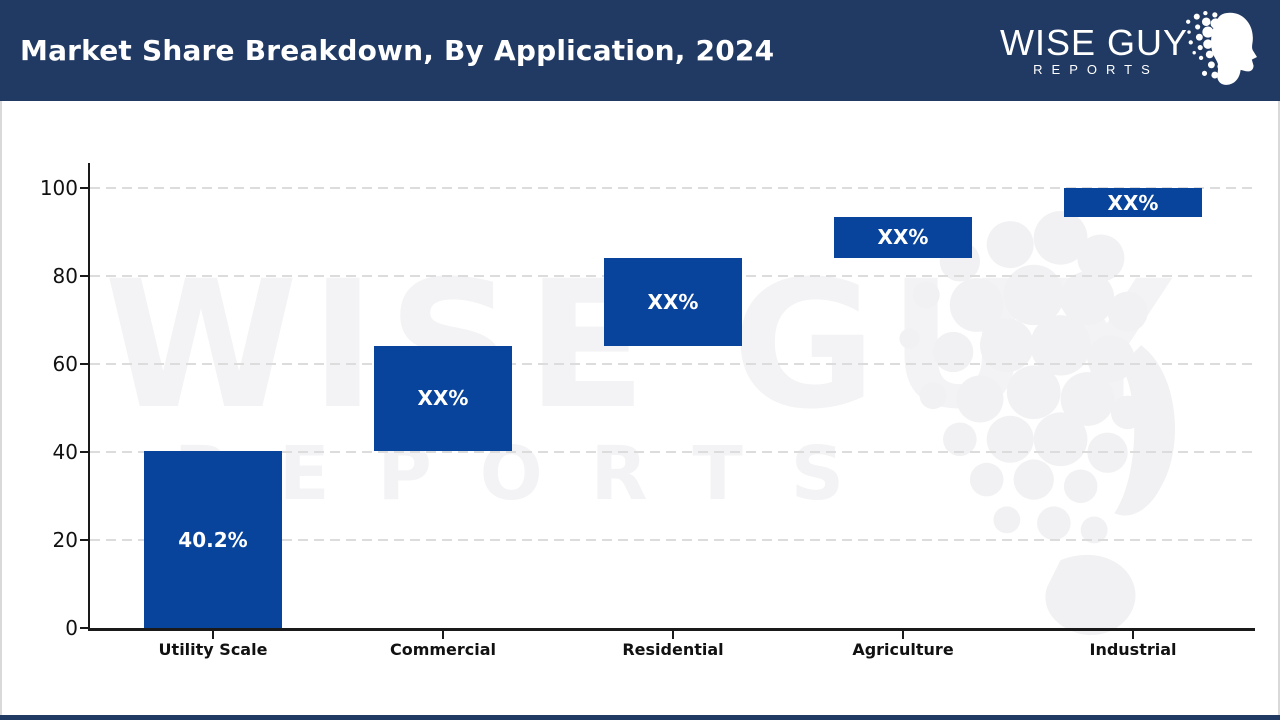  What do you see at coordinates (1093, 42) in the screenshot?
I see `logo-wordmark: WISE GUY` at bounding box center [1093, 42].